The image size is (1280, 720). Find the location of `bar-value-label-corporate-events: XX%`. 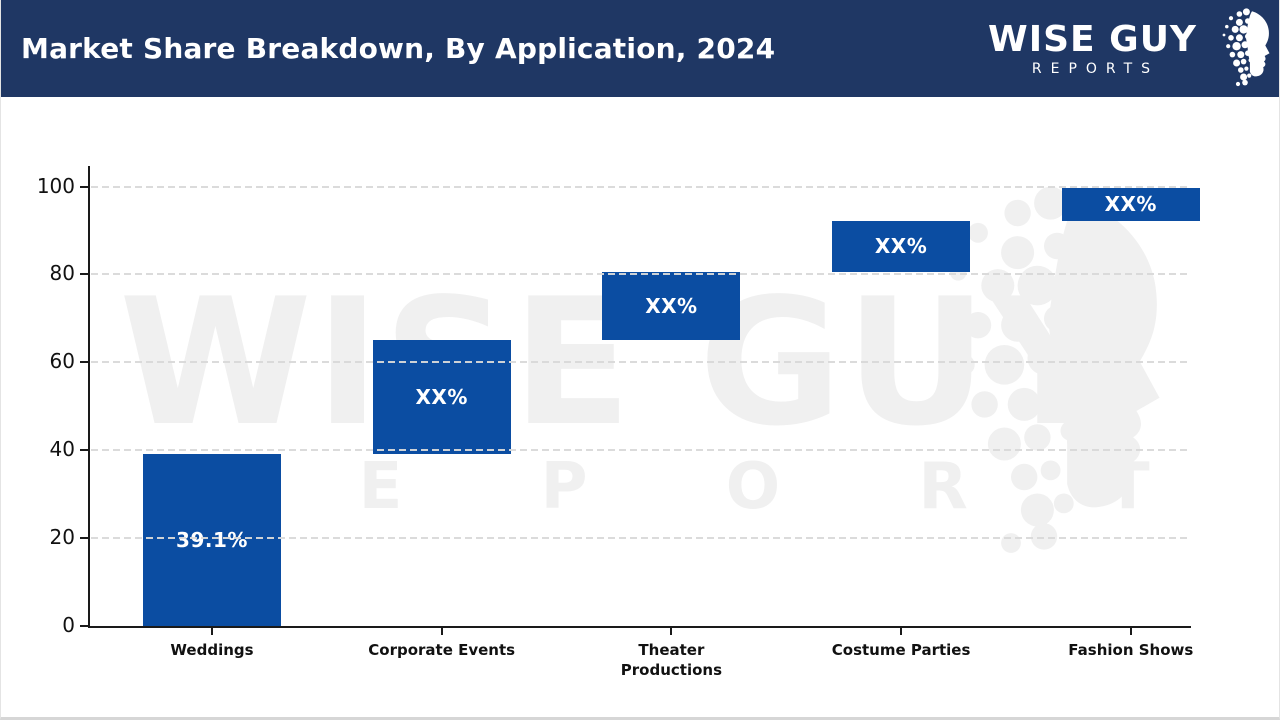

bar-value-label-corporate-events: XX% is located at coordinates (441, 397).